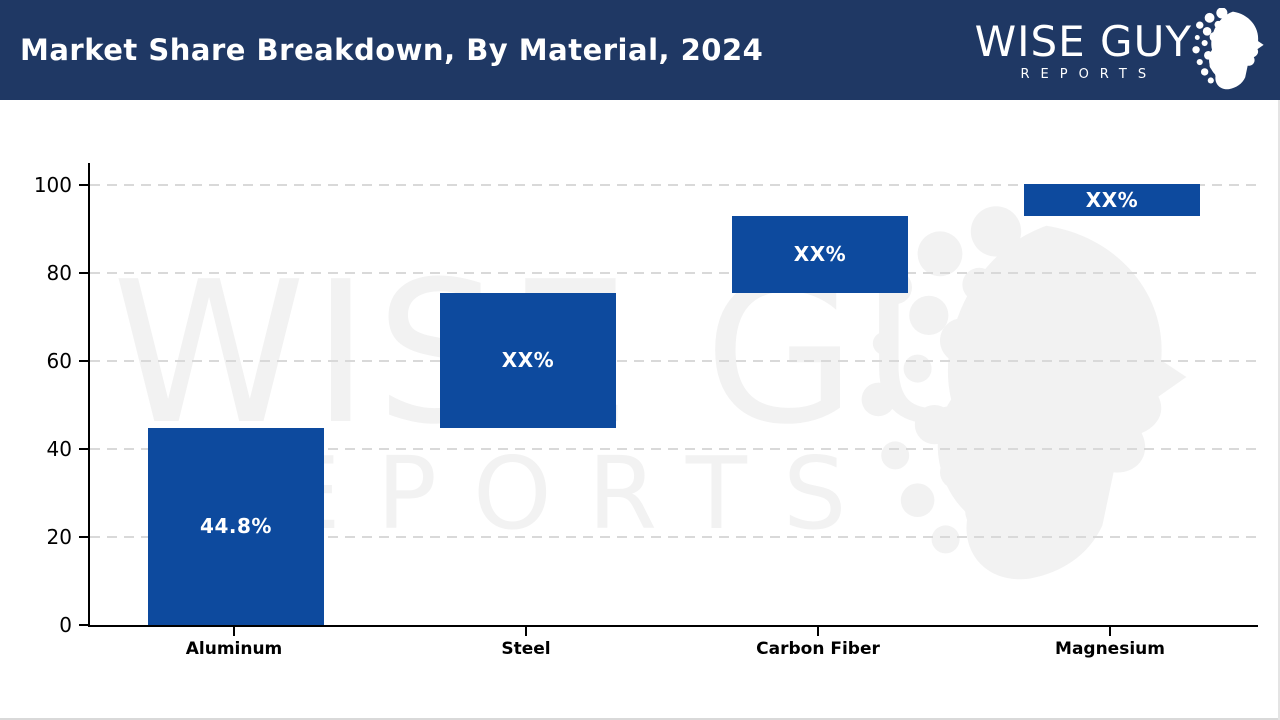 This screenshot has width=1280, height=720. I want to click on y-tick-label: 40, so click(59, 449).